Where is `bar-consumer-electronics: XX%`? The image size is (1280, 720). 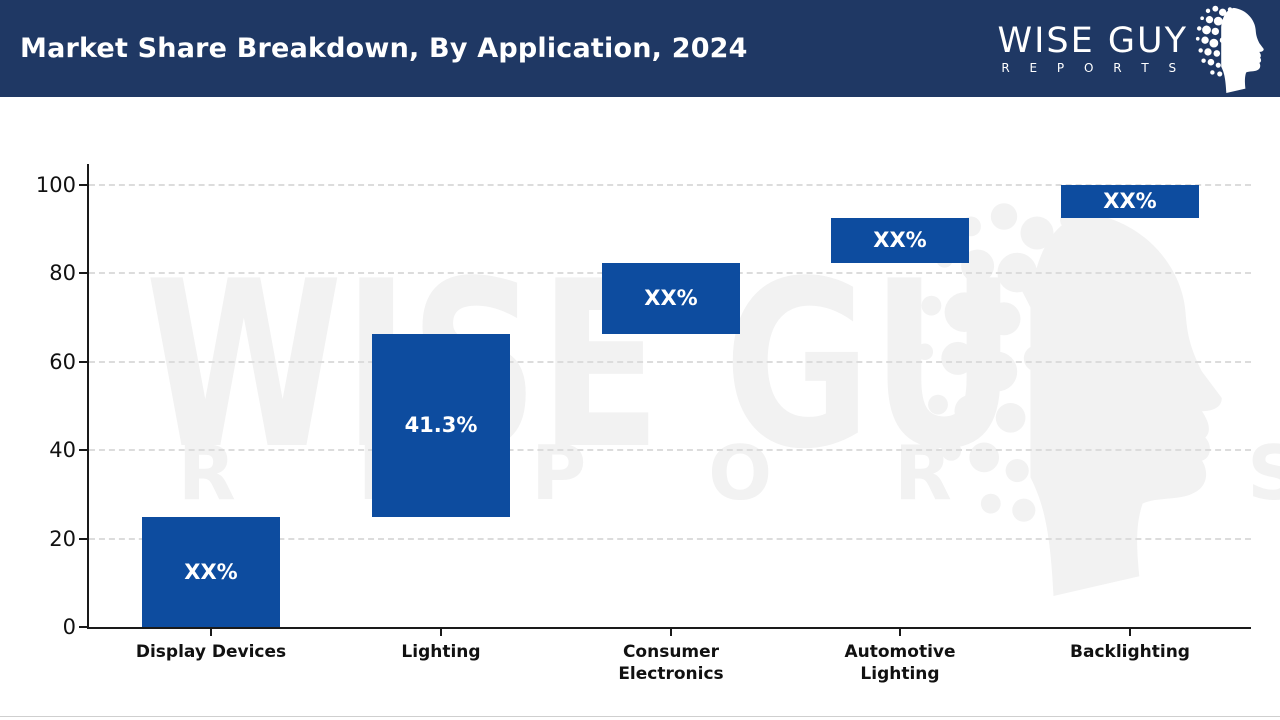
bar-consumer-electronics: XX% is located at coordinates (671, 298).